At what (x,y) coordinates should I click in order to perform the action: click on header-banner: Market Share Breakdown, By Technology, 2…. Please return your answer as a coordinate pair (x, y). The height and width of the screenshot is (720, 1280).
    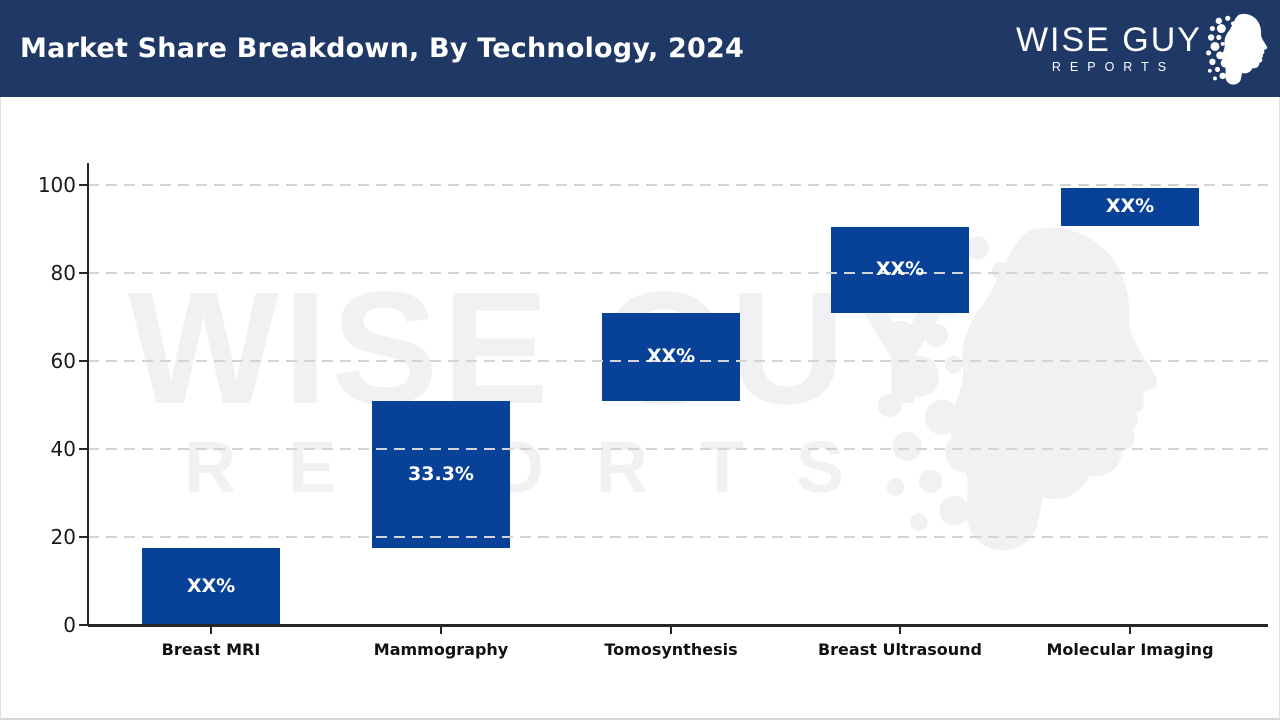
    Looking at the image, I should click on (640, 48).